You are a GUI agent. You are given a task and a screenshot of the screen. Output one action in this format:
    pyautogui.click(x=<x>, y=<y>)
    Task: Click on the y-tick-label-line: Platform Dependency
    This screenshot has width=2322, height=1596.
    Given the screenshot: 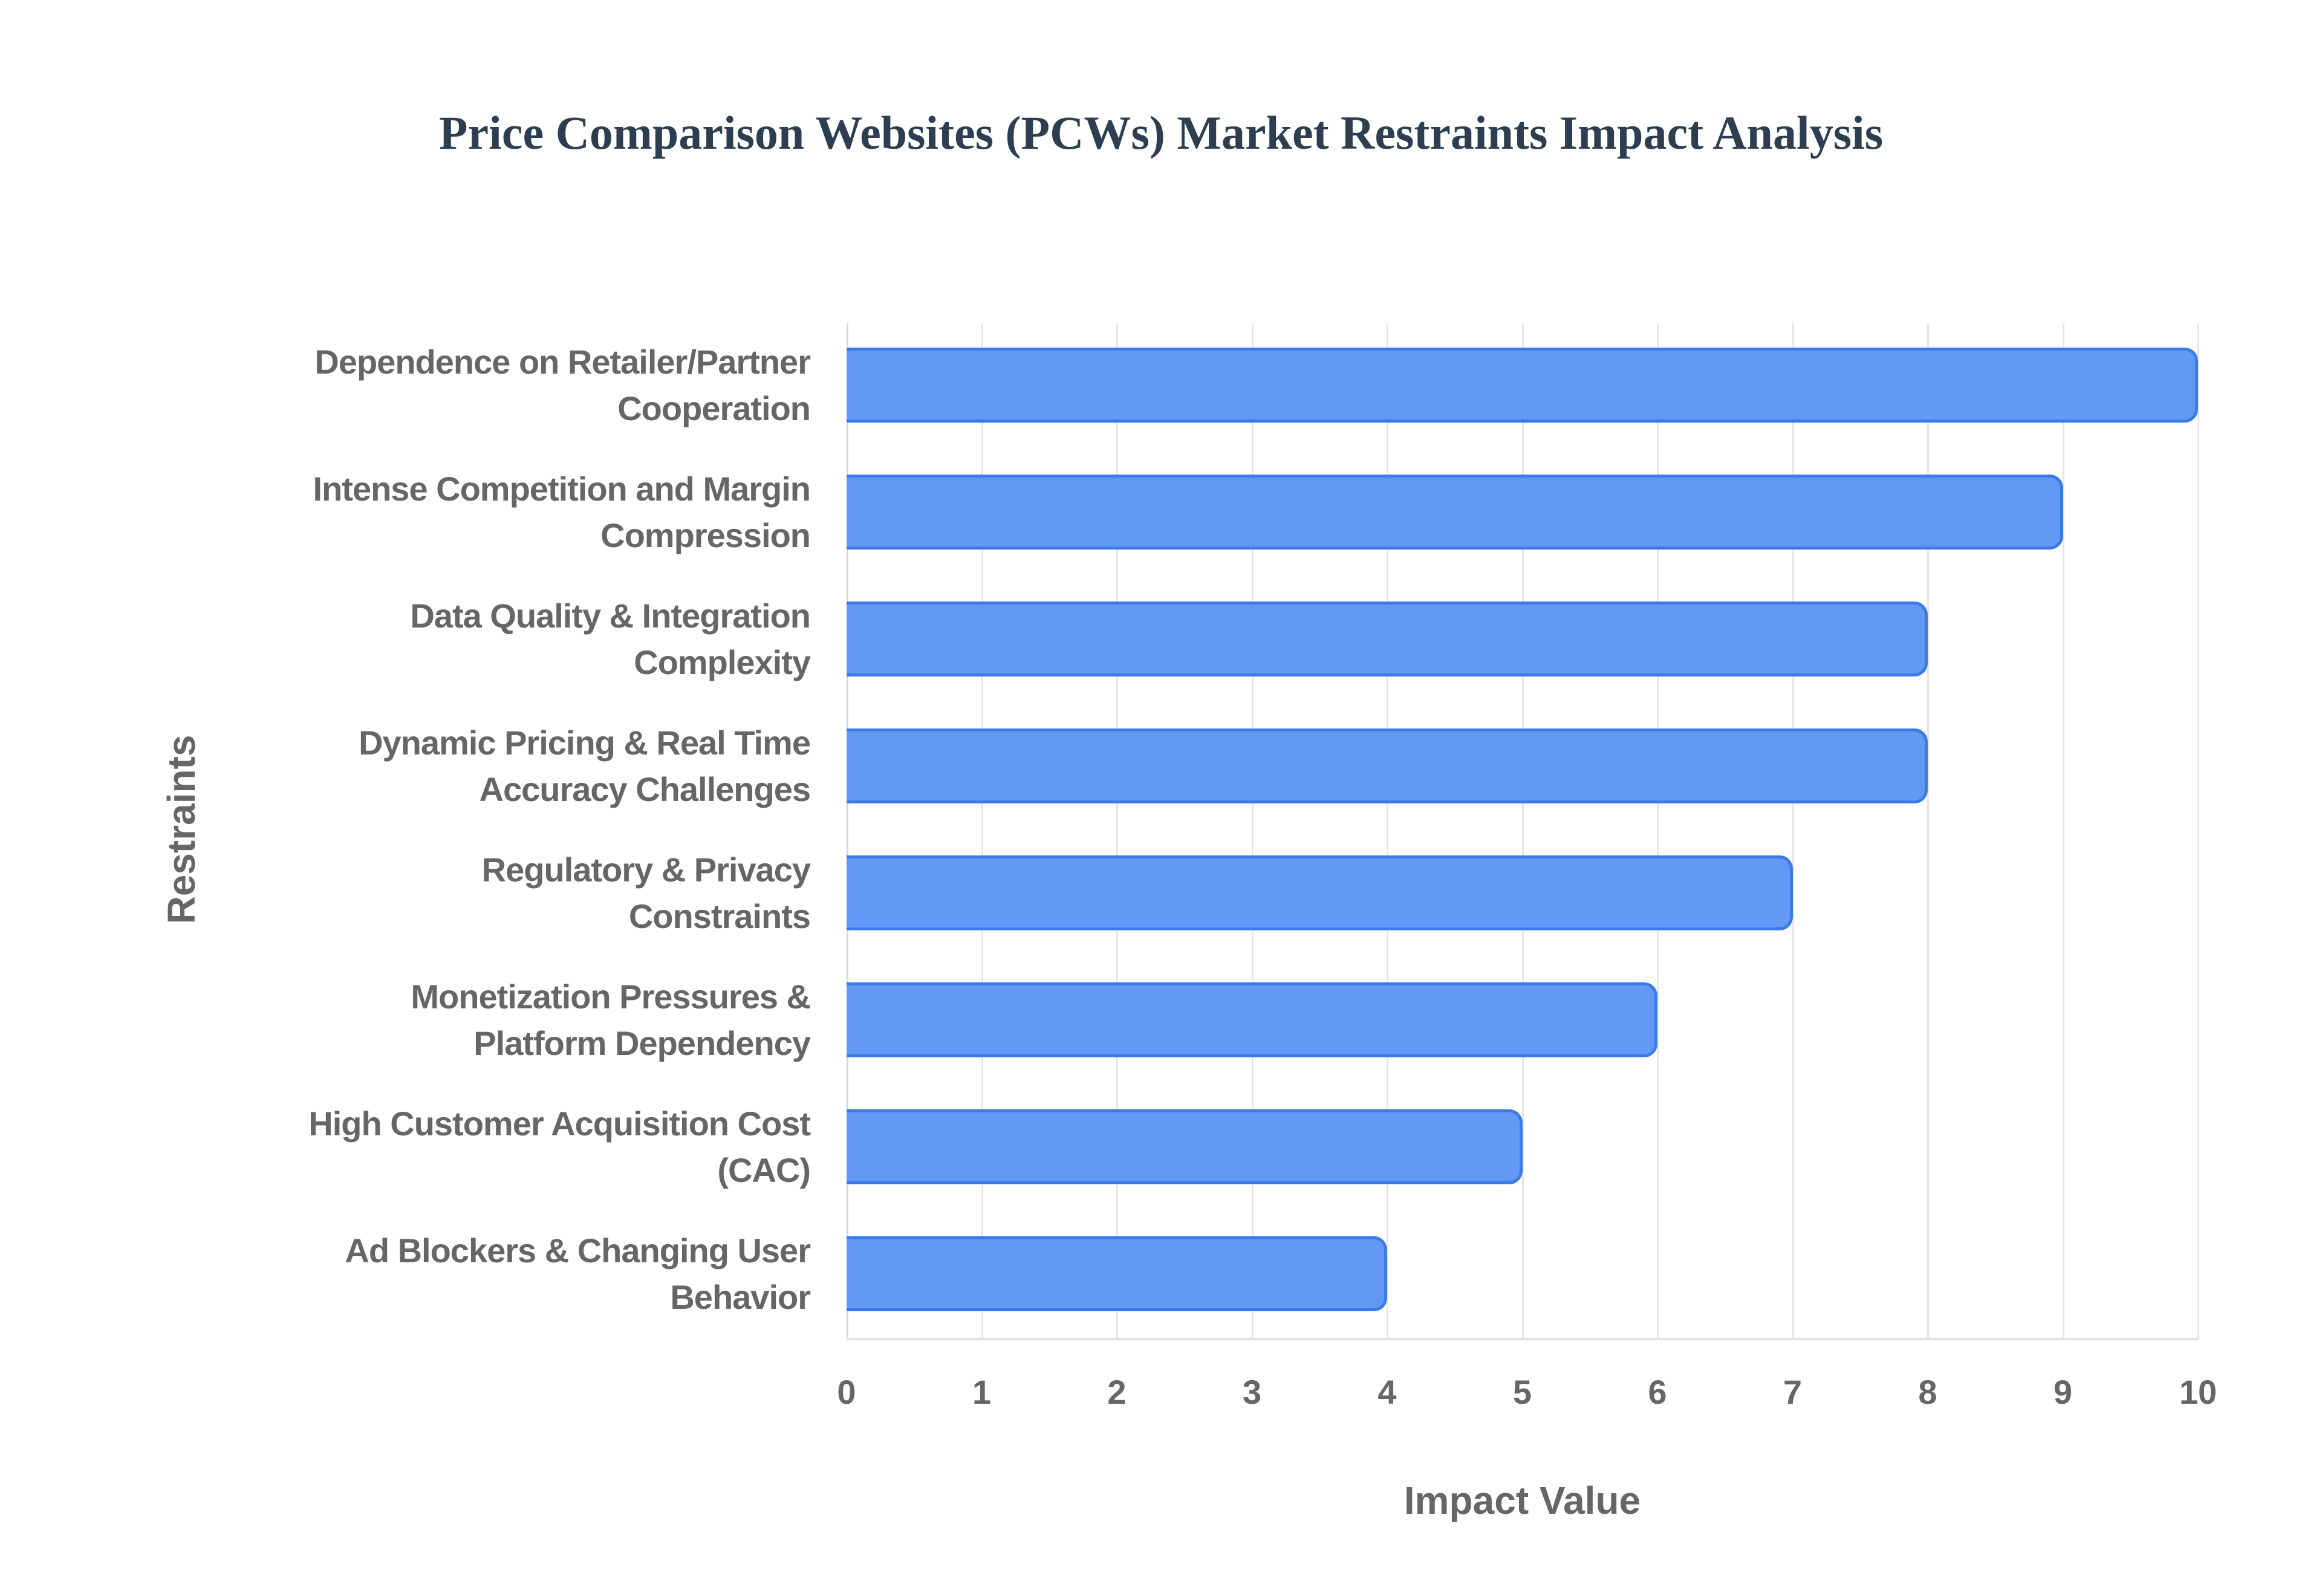 What is the action you would take?
    pyautogui.click(x=642, y=1043)
    